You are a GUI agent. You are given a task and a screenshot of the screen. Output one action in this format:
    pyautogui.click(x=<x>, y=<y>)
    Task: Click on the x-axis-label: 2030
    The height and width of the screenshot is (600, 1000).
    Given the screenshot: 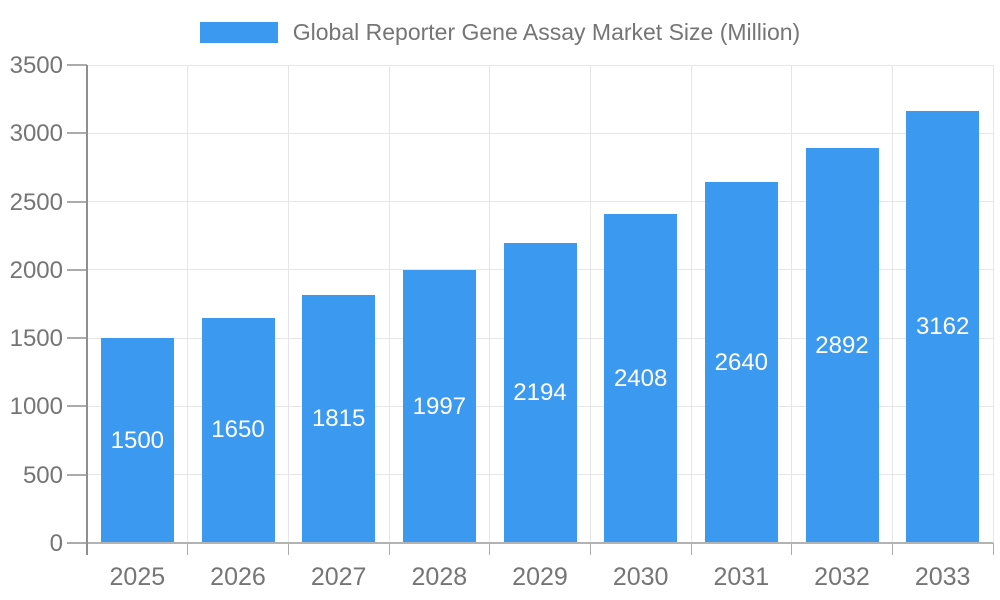 What is the action you would take?
    pyautogui.click(x=640, y=577)
    